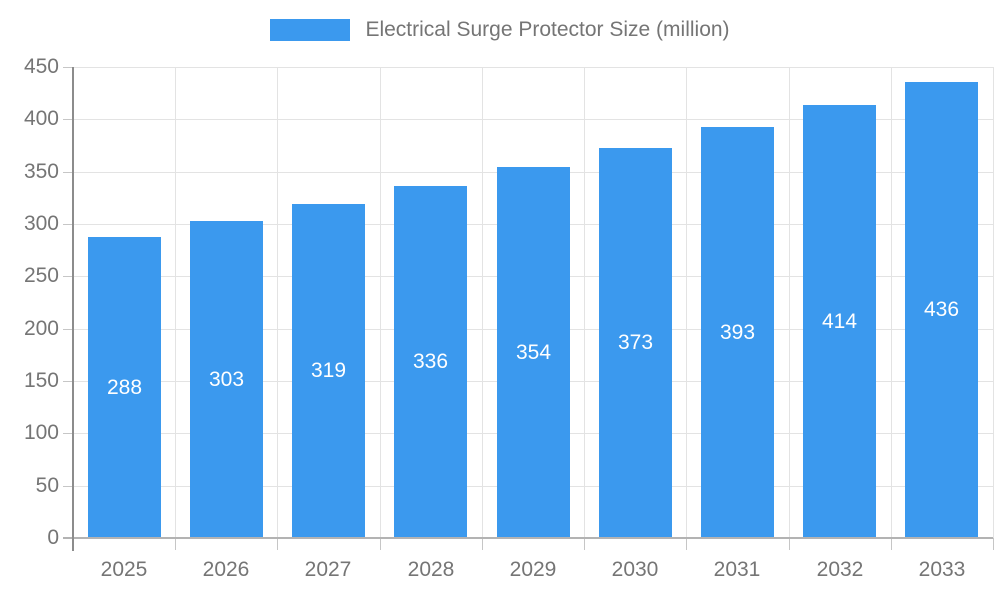 The width and height of the screenshot is (1000, 600). Describe the element at coordinates (310, 30) in the screenshot. I see `legend-swatch` at that location.